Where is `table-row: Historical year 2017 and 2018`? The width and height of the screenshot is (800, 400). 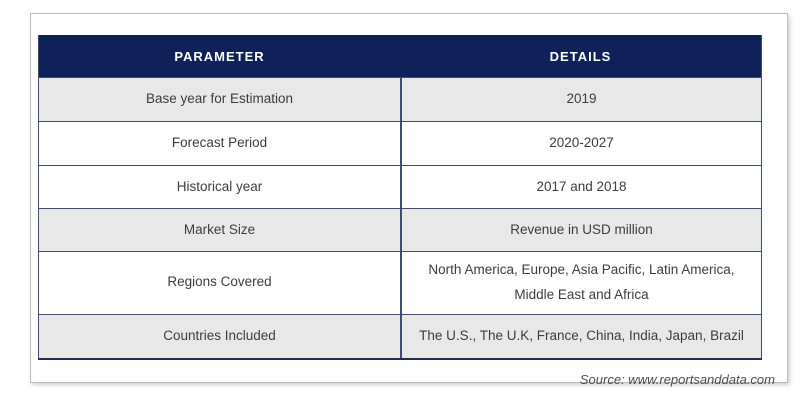 table-row: Historical year 2017 and 2018 is located at coordinates (400, 186).